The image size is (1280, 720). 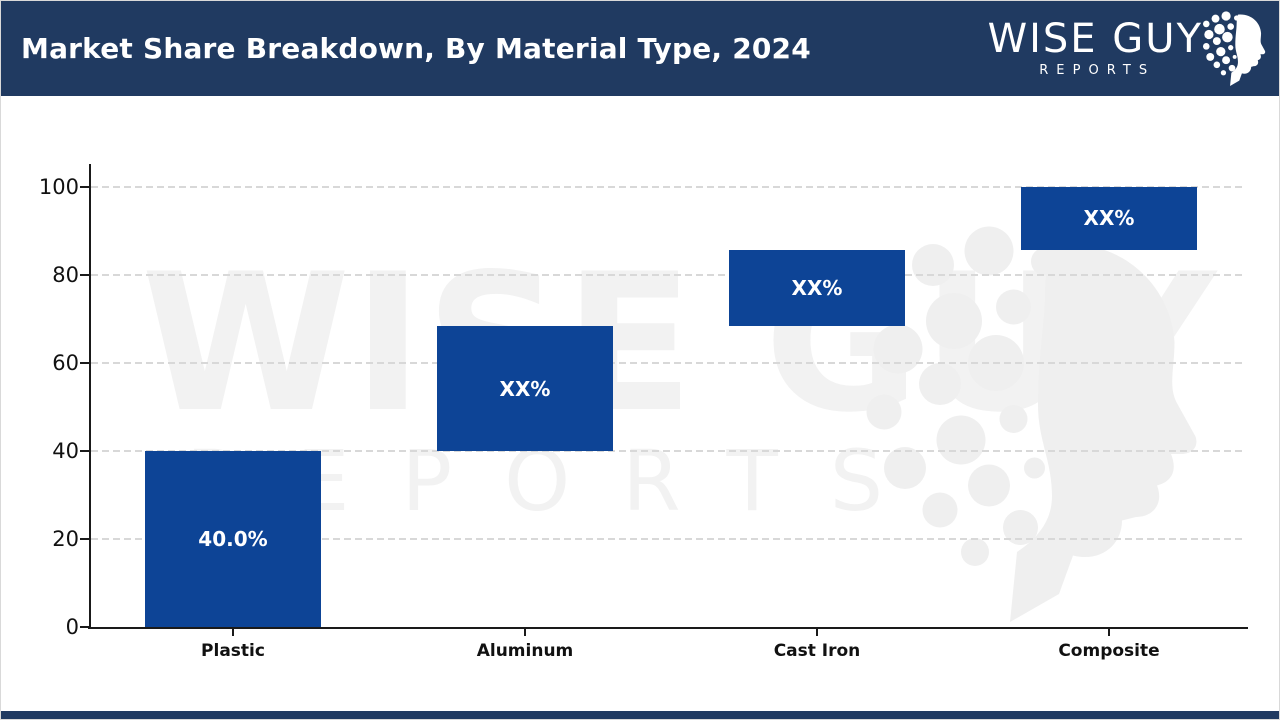 I want to click on x-tick-label-cast-iron: Cast Iron, so click(x=817, y=651).